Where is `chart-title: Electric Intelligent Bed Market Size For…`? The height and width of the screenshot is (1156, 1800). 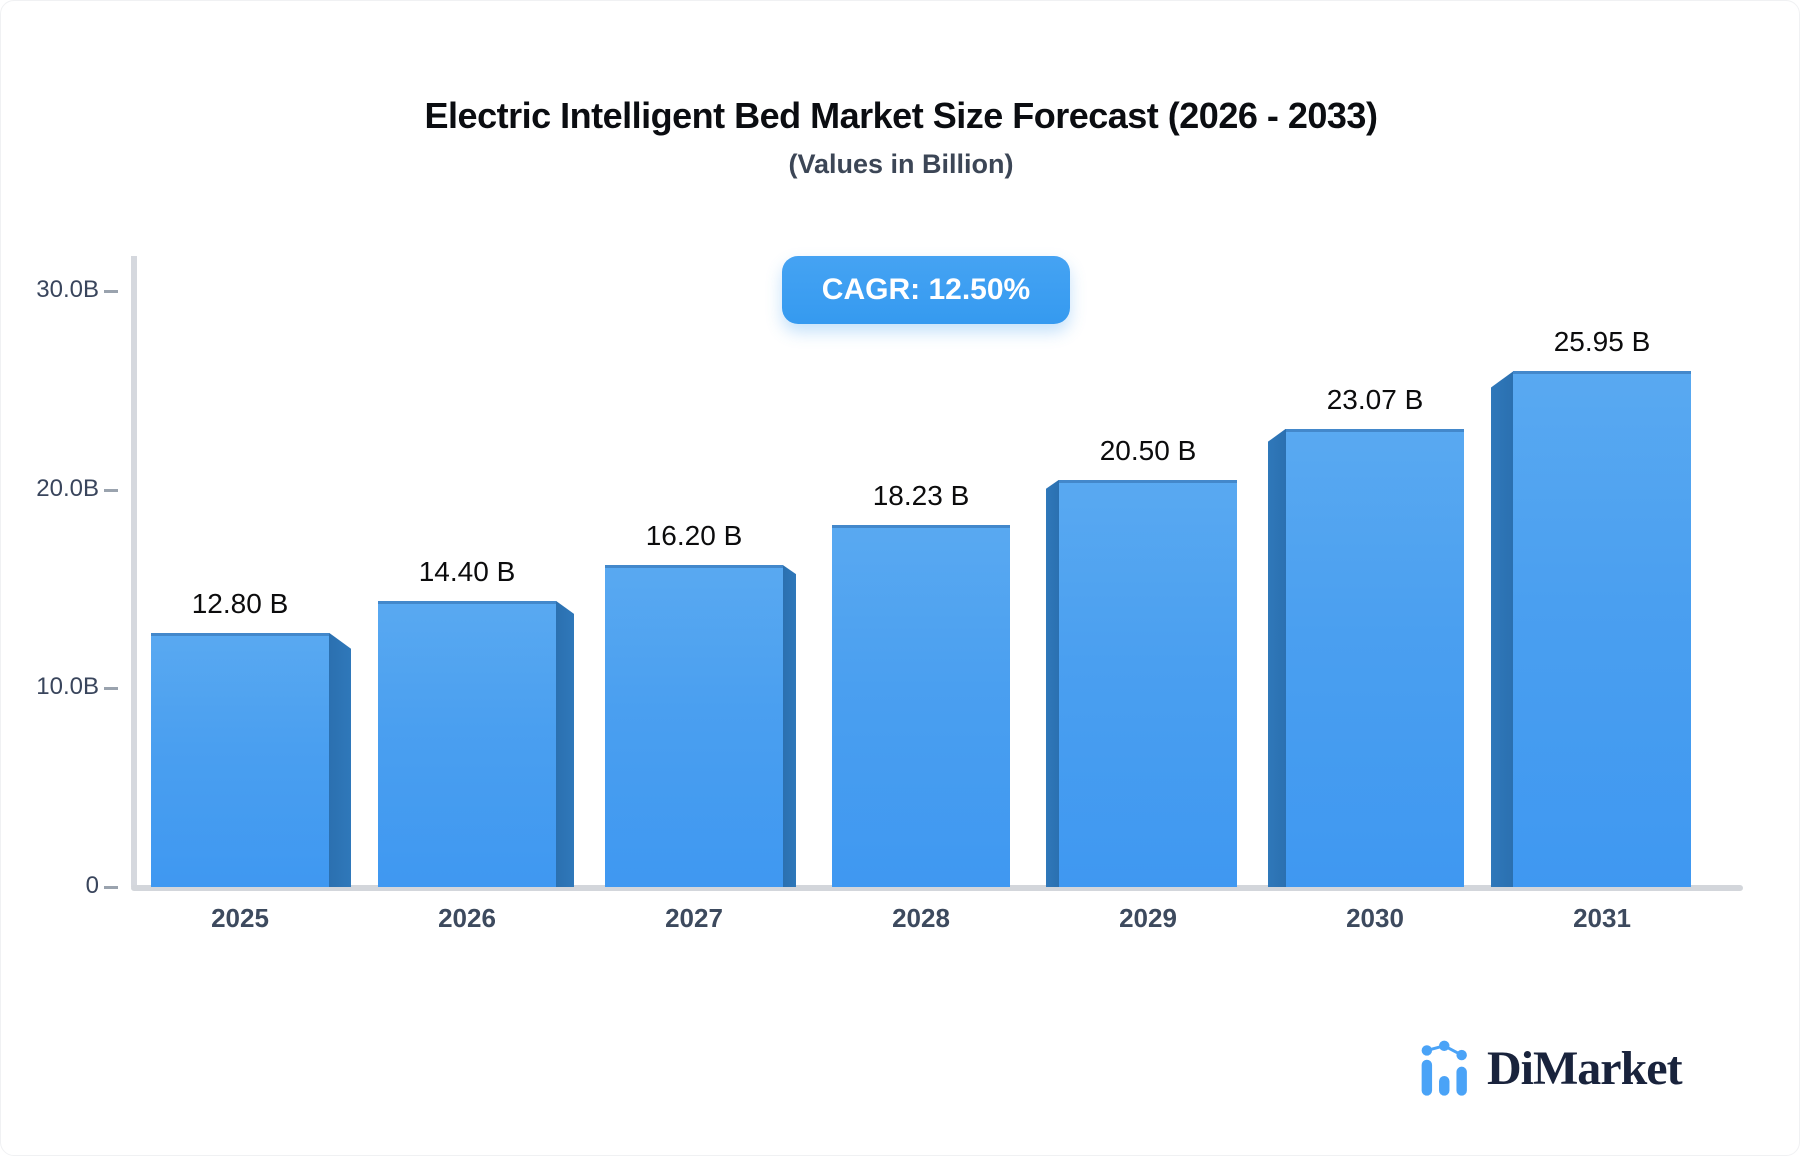
chart-title: Electric Intelligent Bed Market Size For… is located at coordinates (901, 115).